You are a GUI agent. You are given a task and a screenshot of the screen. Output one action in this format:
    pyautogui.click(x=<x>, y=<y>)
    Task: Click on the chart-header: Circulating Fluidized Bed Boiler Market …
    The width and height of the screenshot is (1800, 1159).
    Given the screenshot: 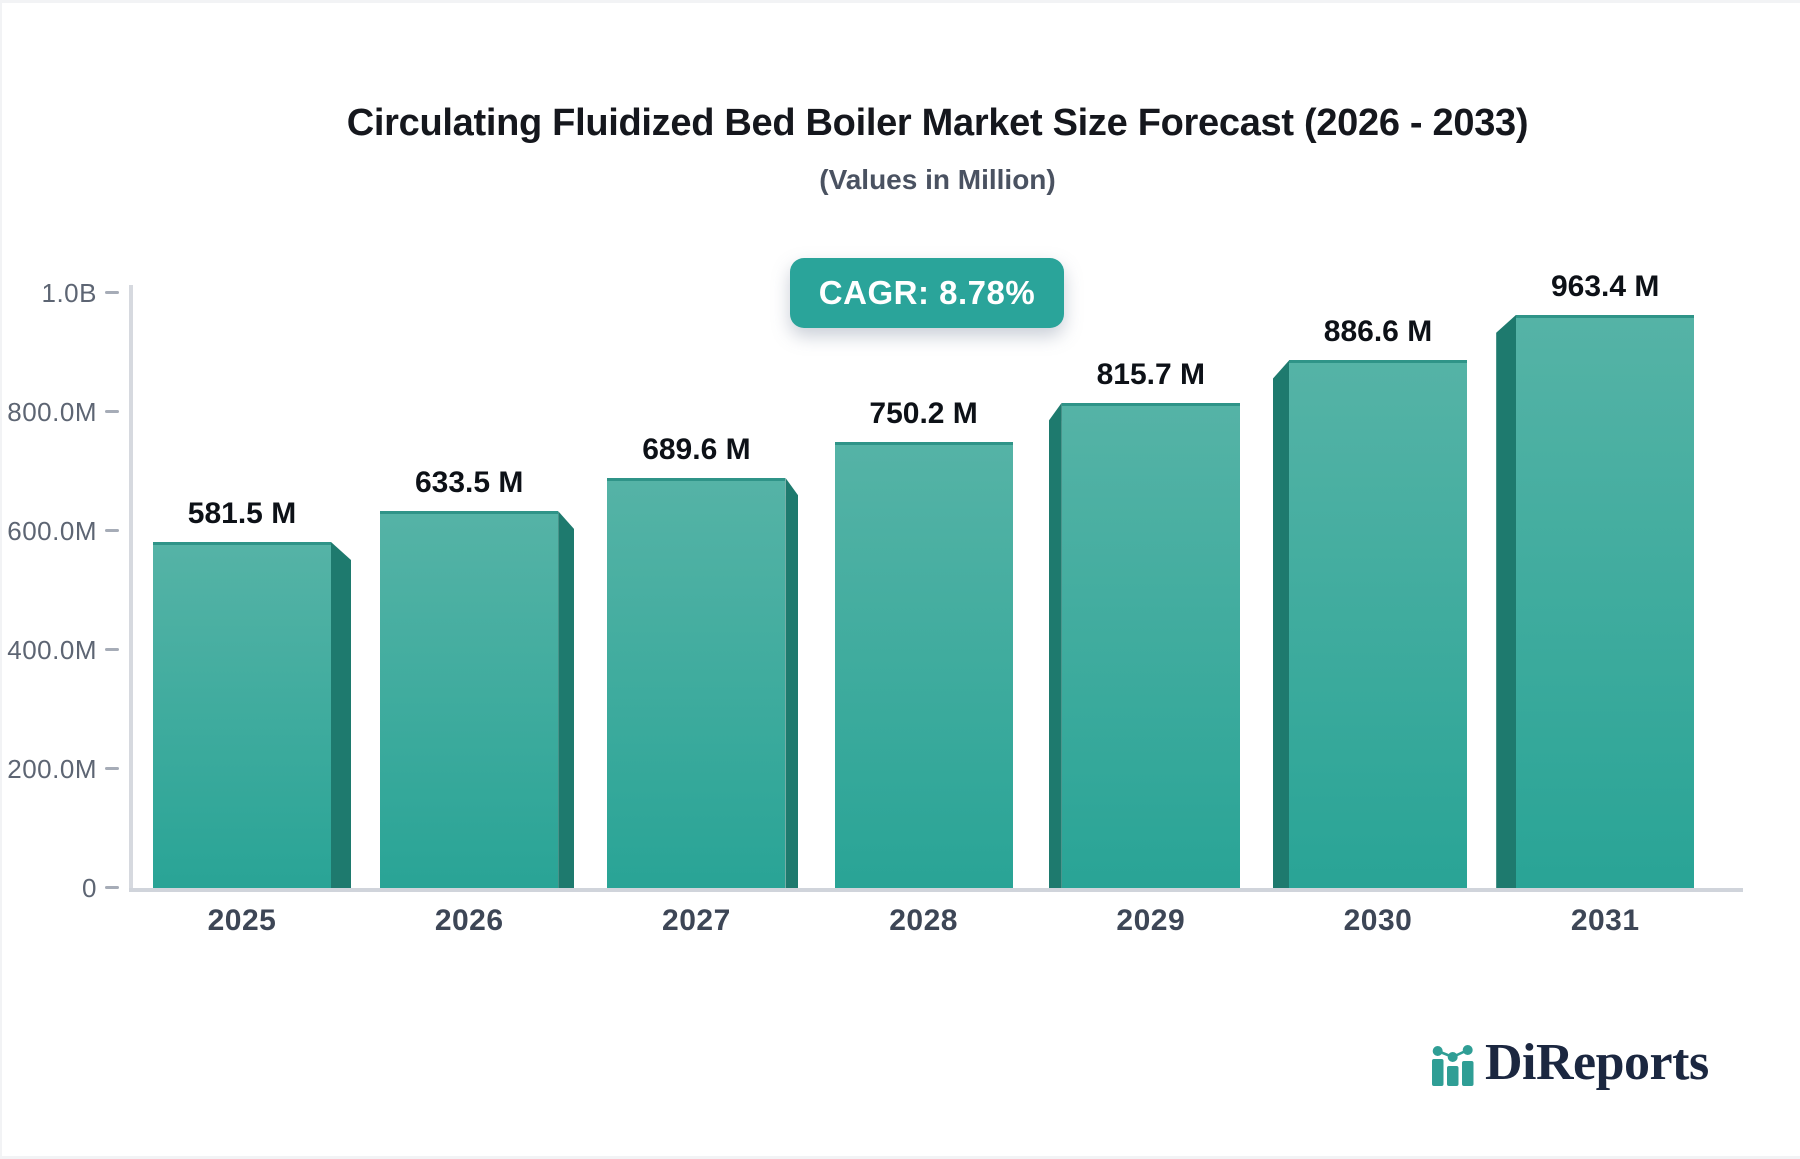 What is the action you would take?
    pyautogui.click(x=937, y=148)
    